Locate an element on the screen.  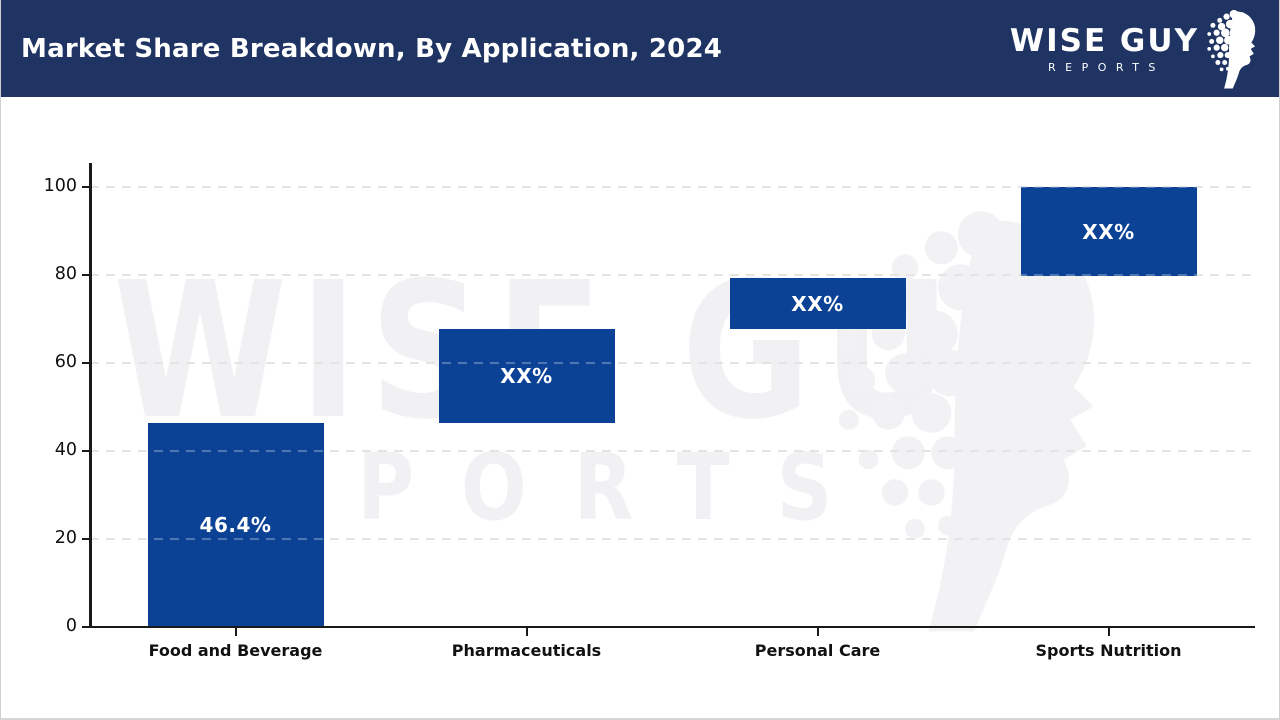
wise-guy-reports-logo: WISE GUY REPORTS is located at coordinates (1137, 49).